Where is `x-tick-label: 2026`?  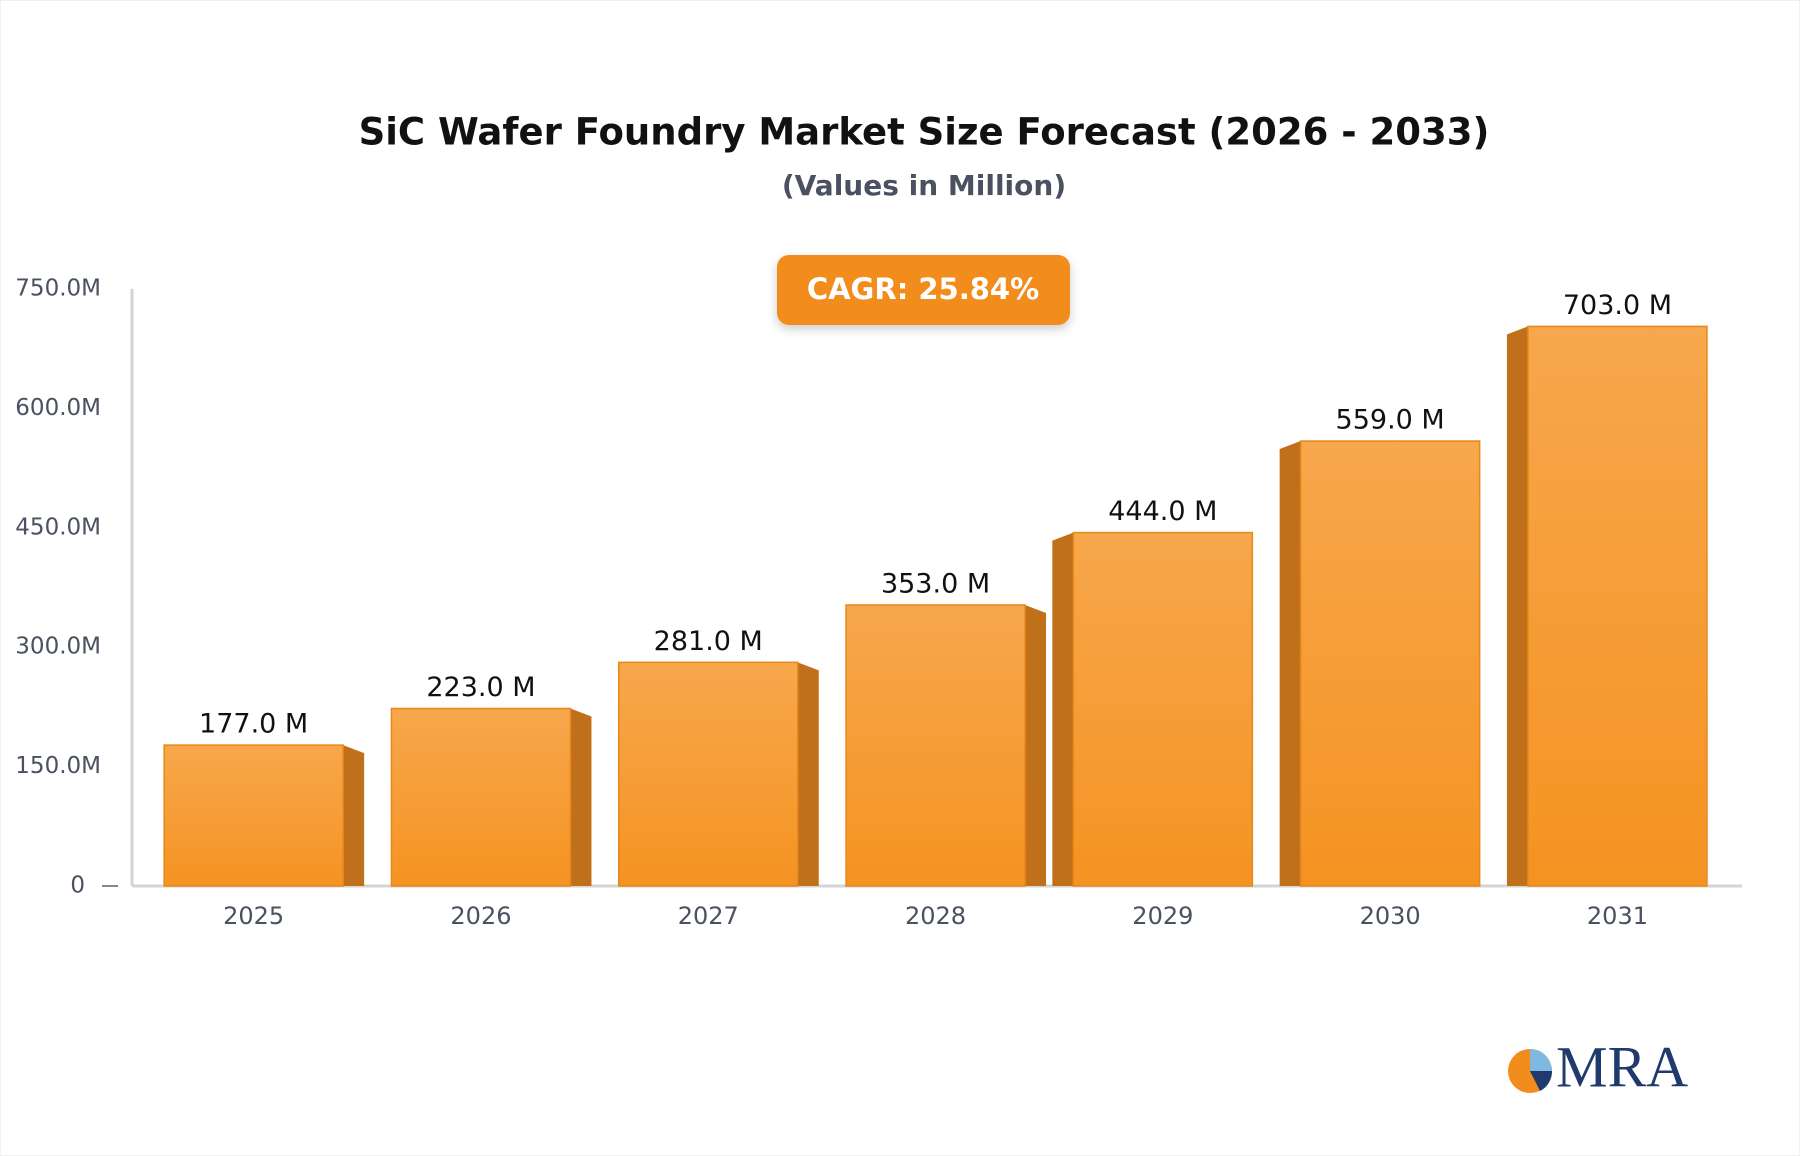 x-tick-label: 2026 is located at coordinates (480, 916).